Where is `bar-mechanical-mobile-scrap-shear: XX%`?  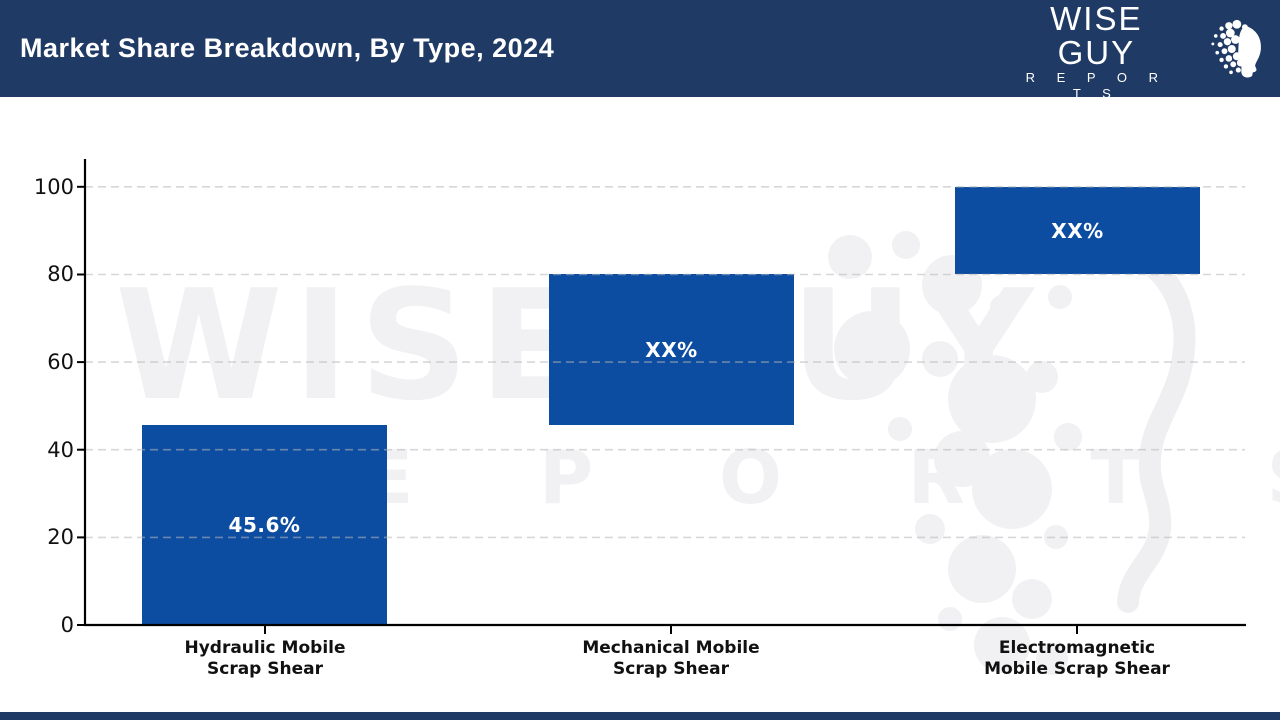 bar-mechanical-mobile-scrap-shear: XX% is located at coordinates (671, 350).